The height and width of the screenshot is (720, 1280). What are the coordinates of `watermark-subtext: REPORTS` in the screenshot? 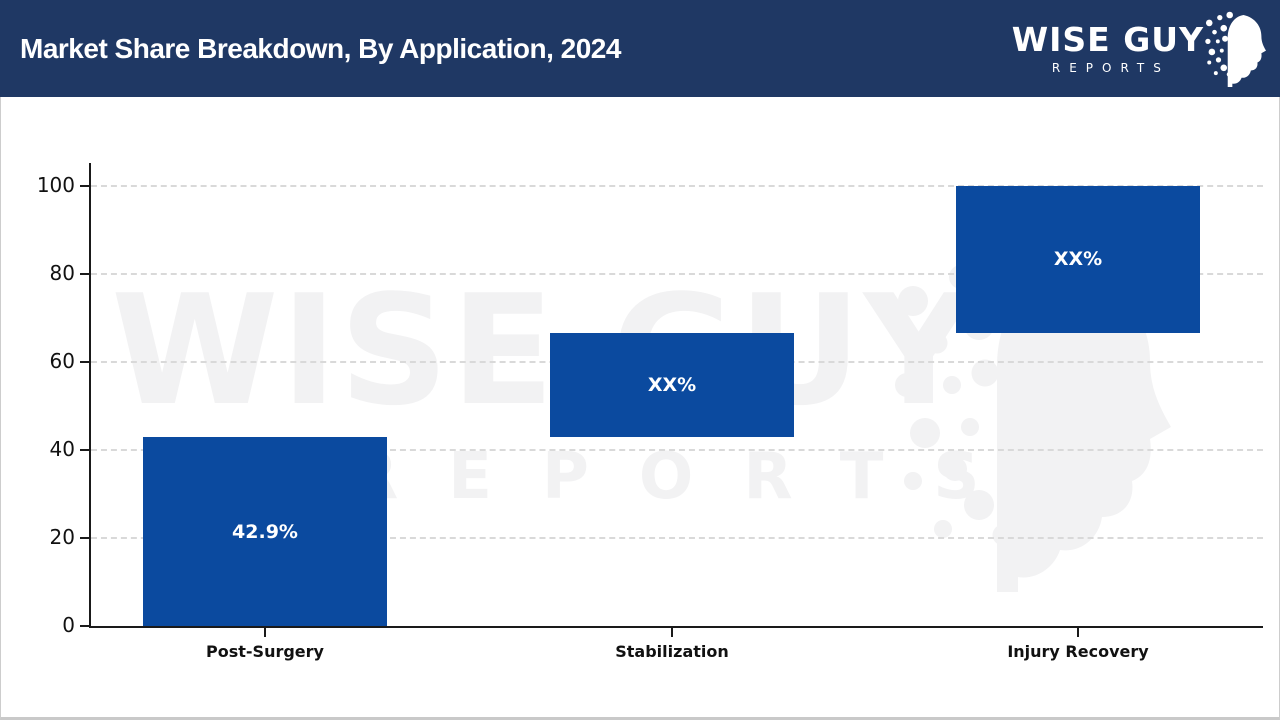 It's located at (689, 477).